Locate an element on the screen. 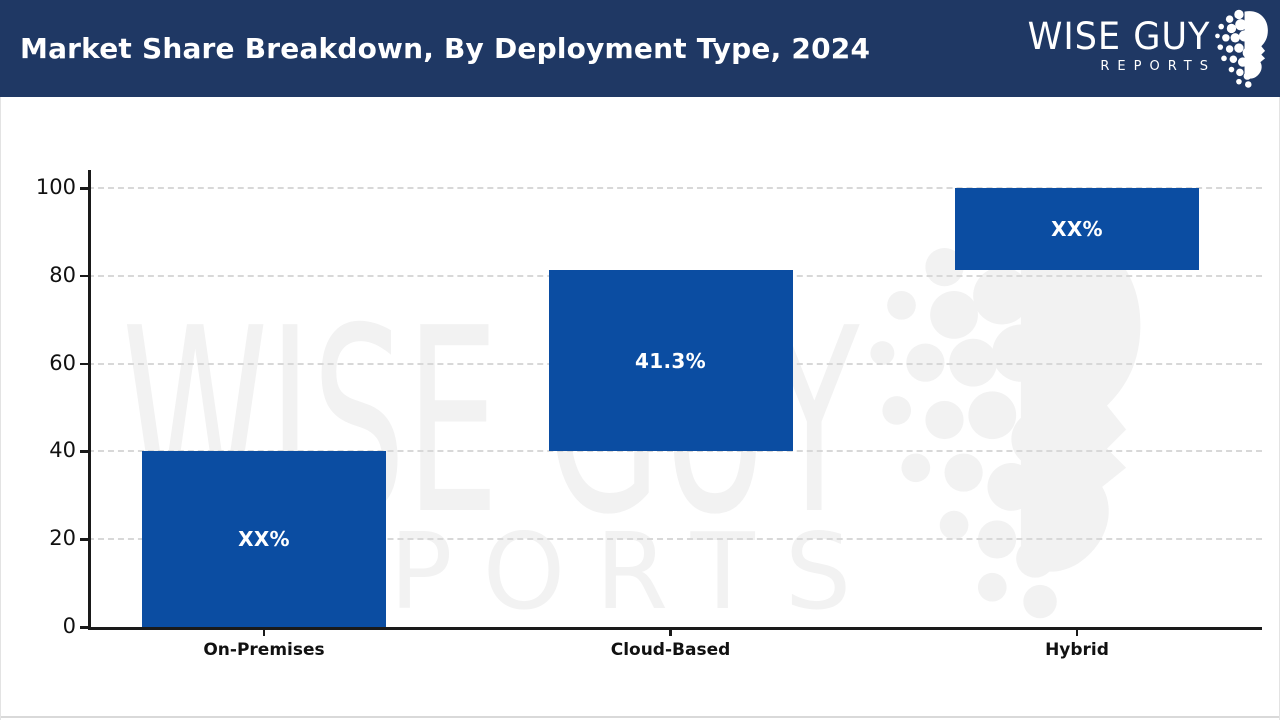  x-axis-category-label: Hybrid is located at coordinates (1077, 650).